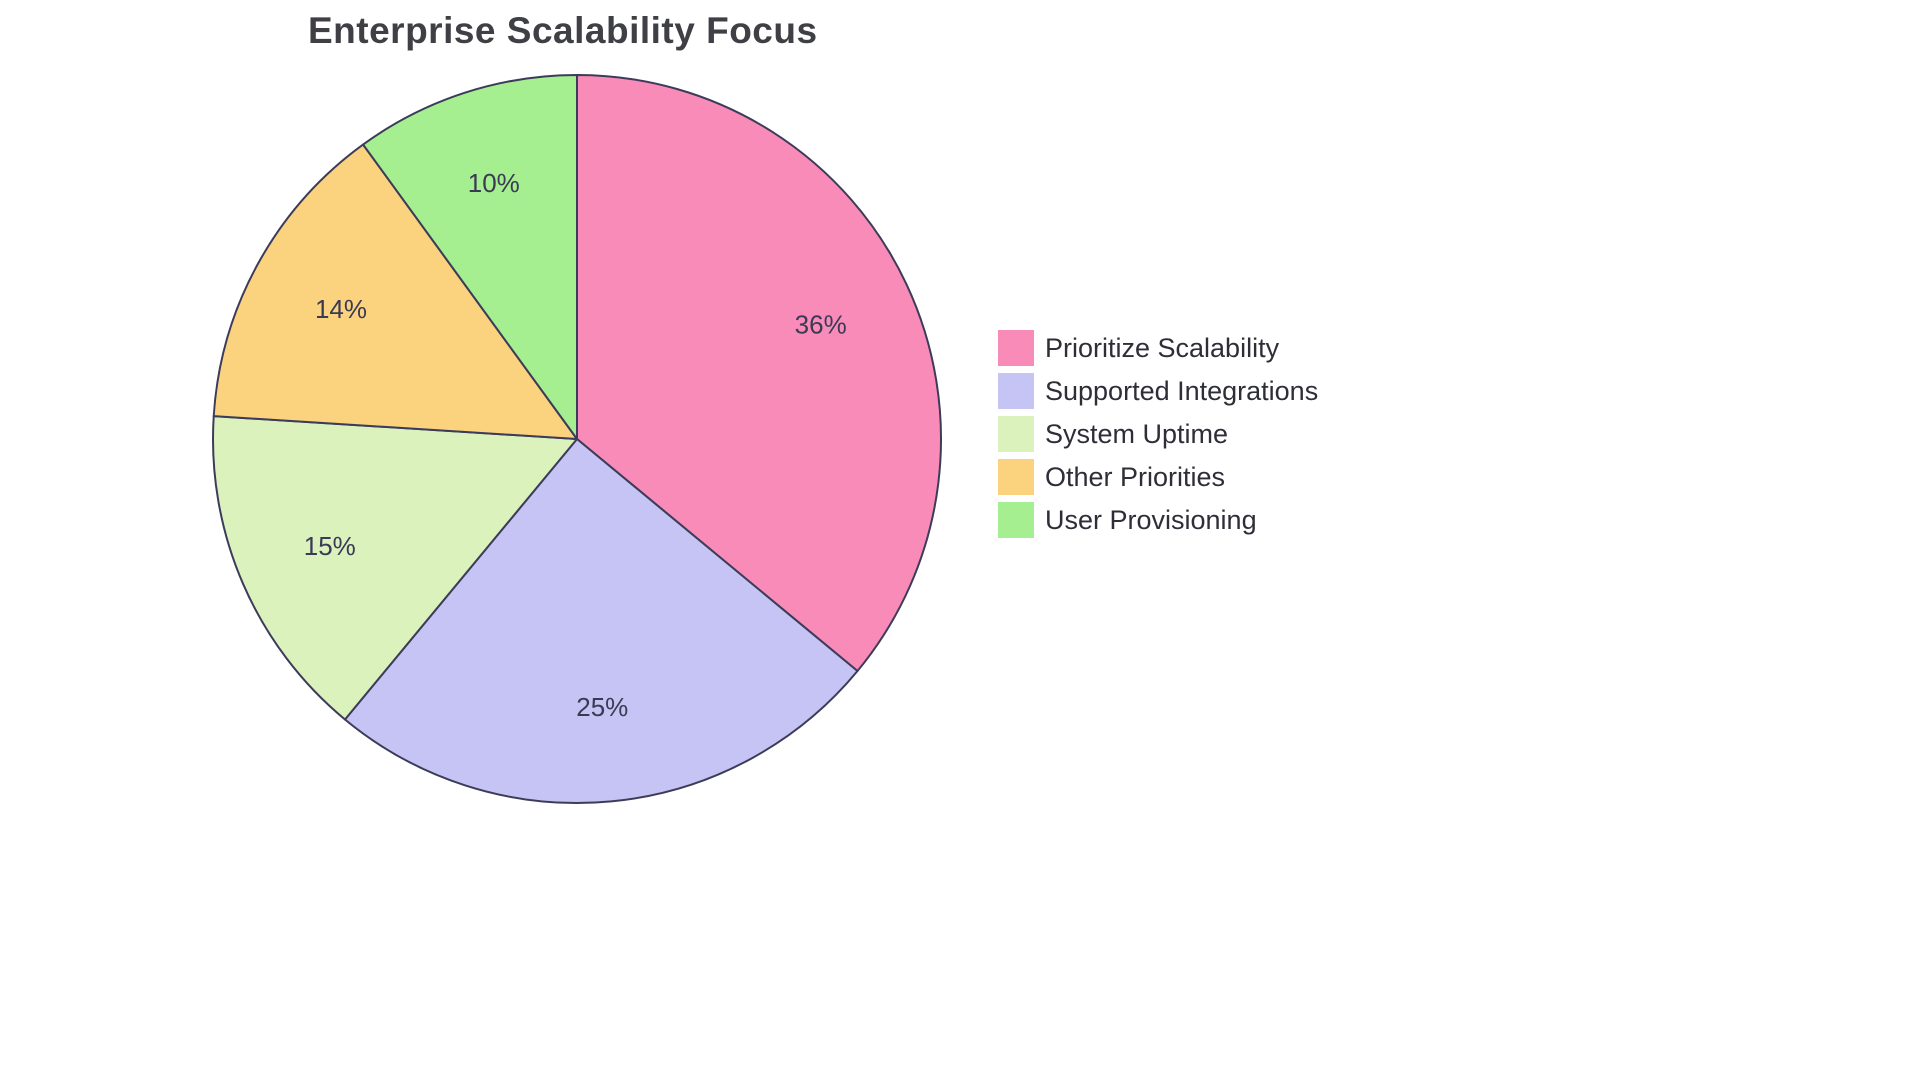 This screenshot has height=1083, width=1920. I want to click on pie-percent-label-supported-integrations: 25%, so click(602, 707).